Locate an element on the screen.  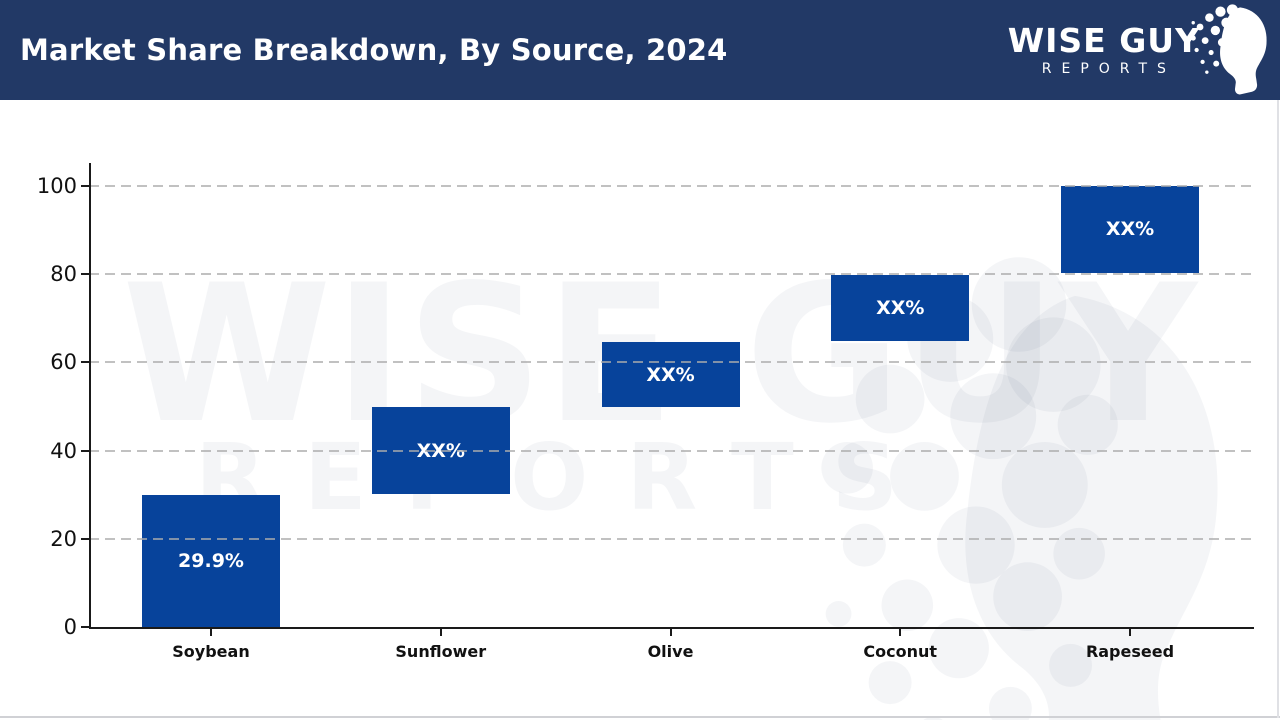
x-tick-label-coconut: Coconut is located at coordinates (900, 651).